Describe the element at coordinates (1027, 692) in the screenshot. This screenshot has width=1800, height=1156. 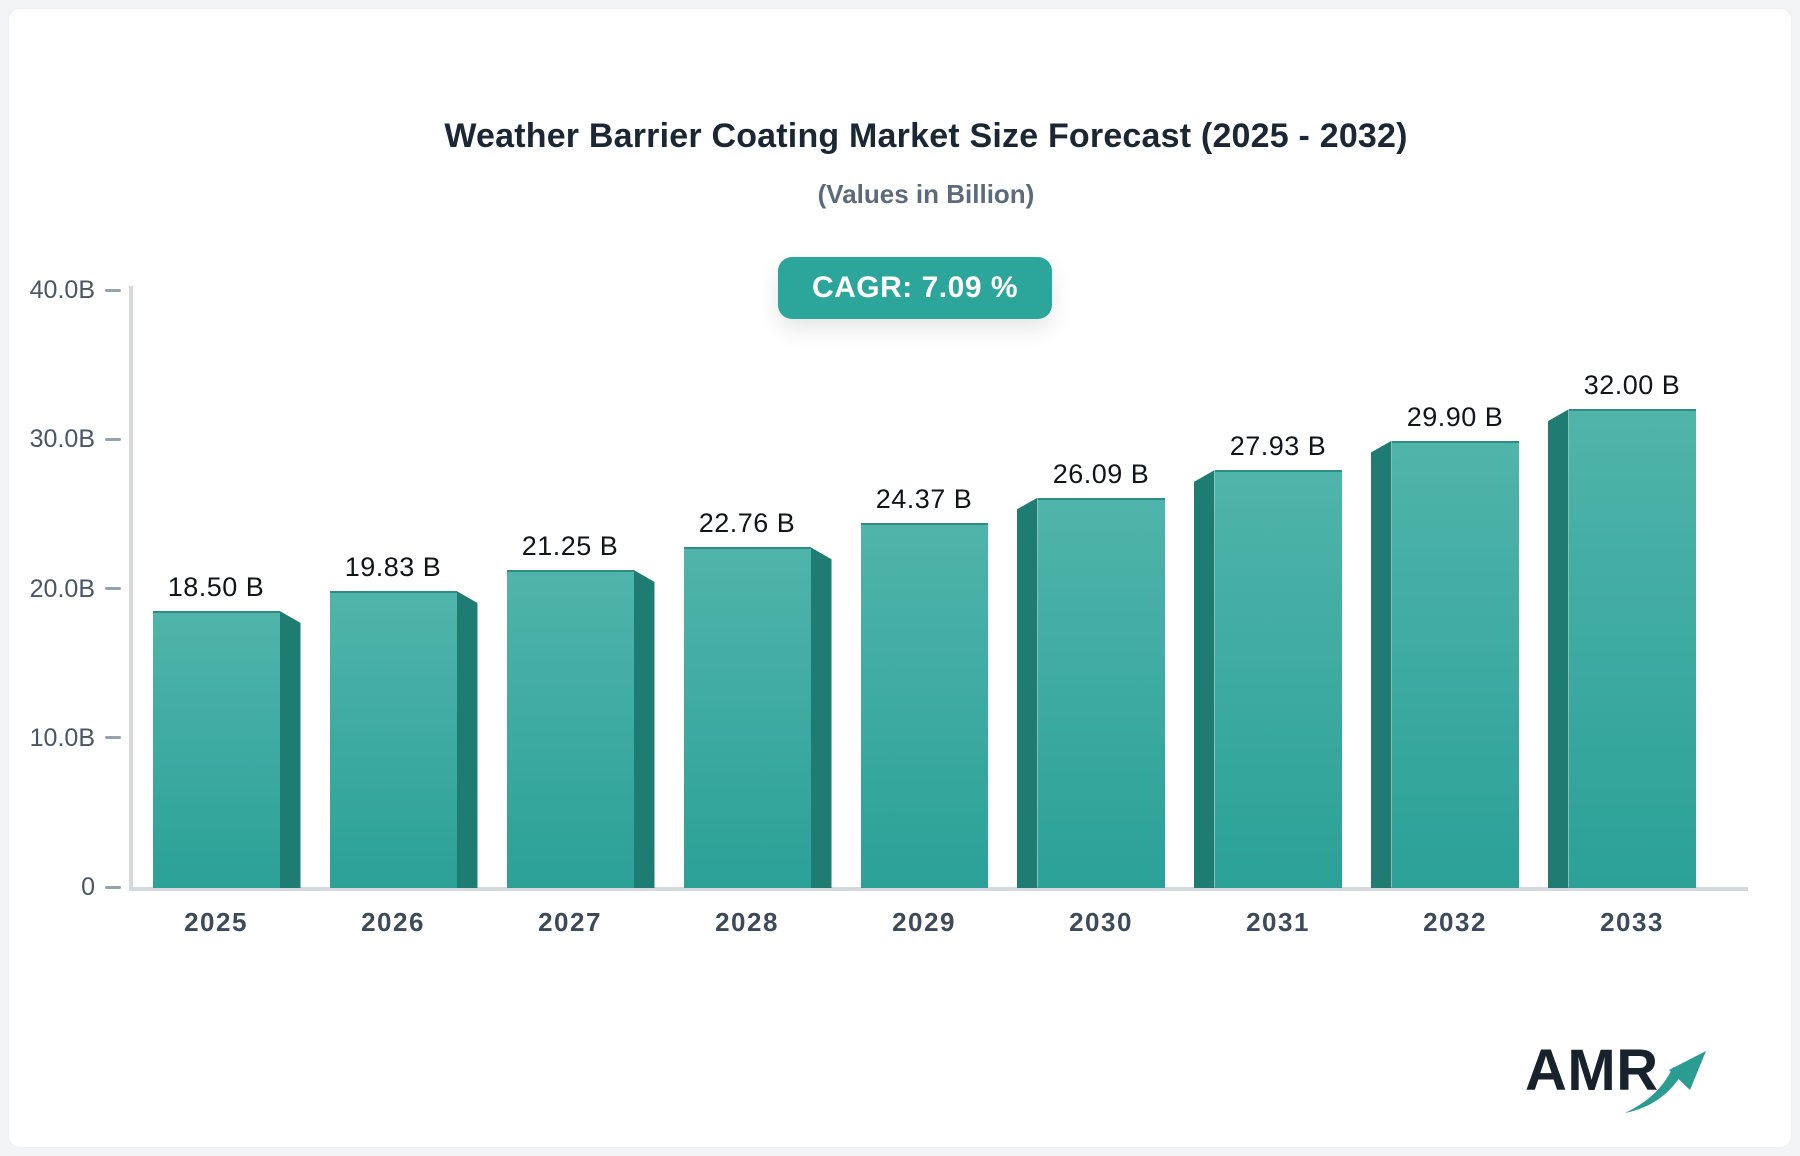
I see `bar-3d-side-2030` at that location.